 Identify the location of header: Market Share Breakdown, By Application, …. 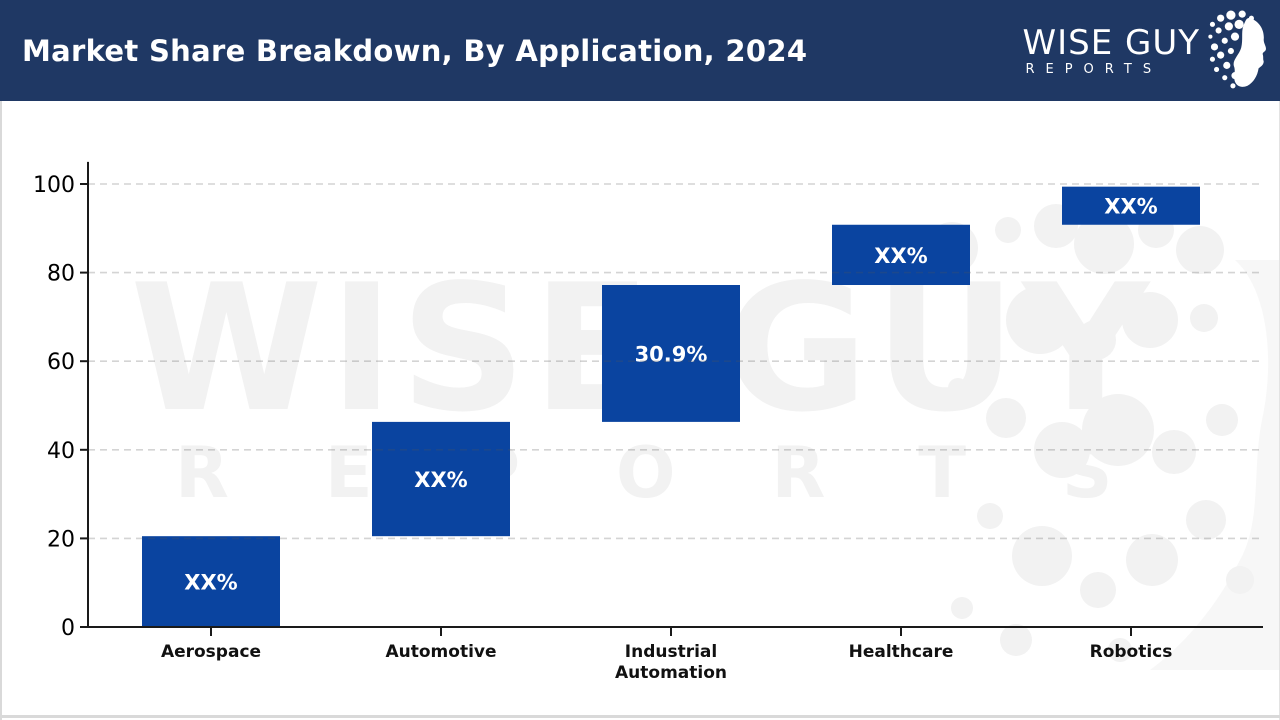
(640, 50).